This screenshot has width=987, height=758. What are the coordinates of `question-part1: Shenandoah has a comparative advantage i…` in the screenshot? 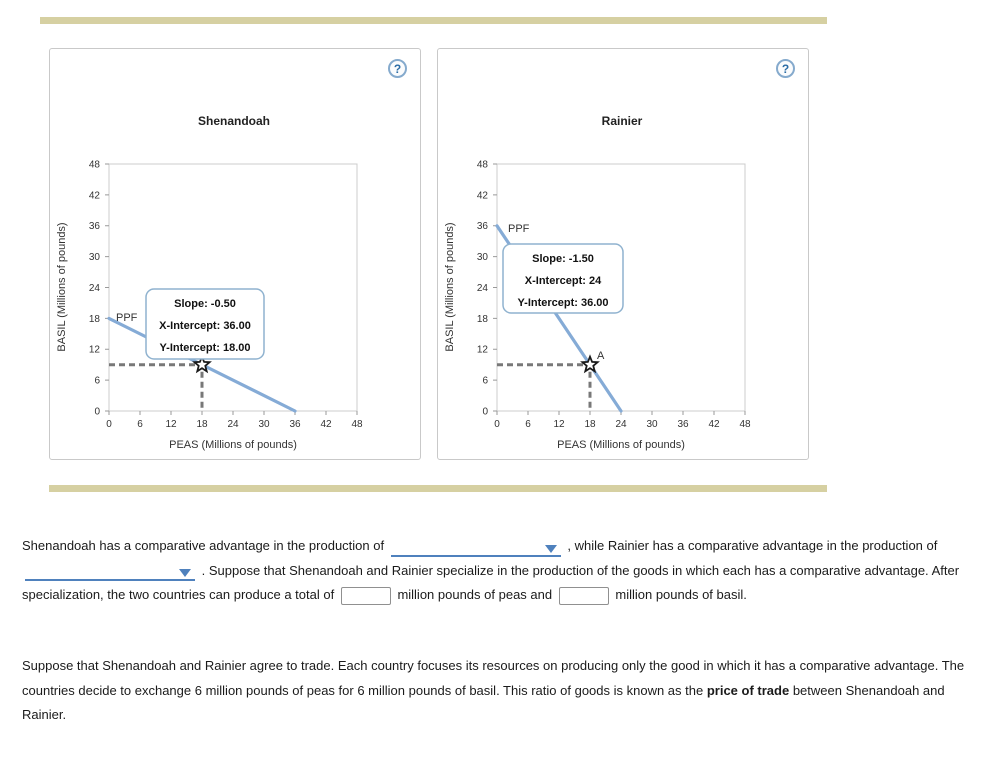 It's located at (203, 545).